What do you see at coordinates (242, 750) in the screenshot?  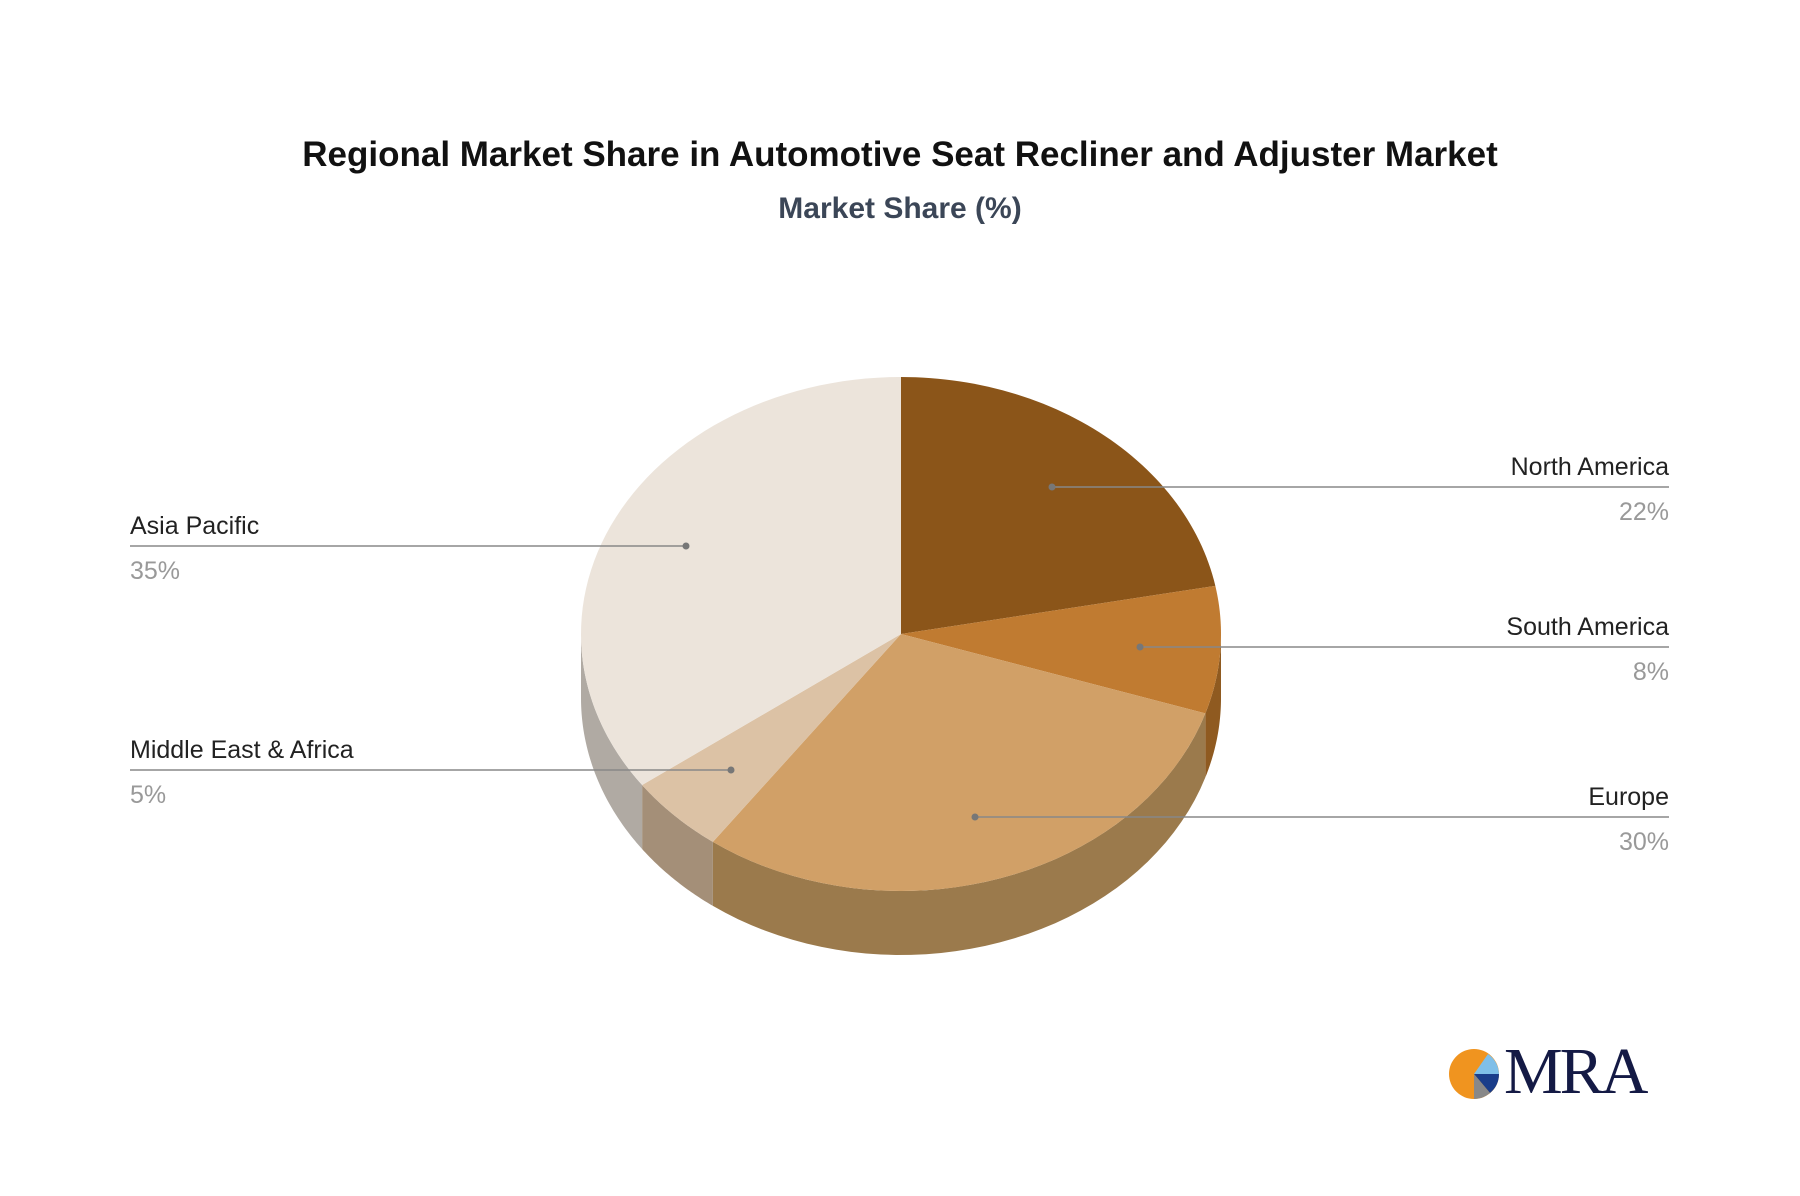 I see `slice-label: Middle East & Africa` at bounding box center [242, 750].